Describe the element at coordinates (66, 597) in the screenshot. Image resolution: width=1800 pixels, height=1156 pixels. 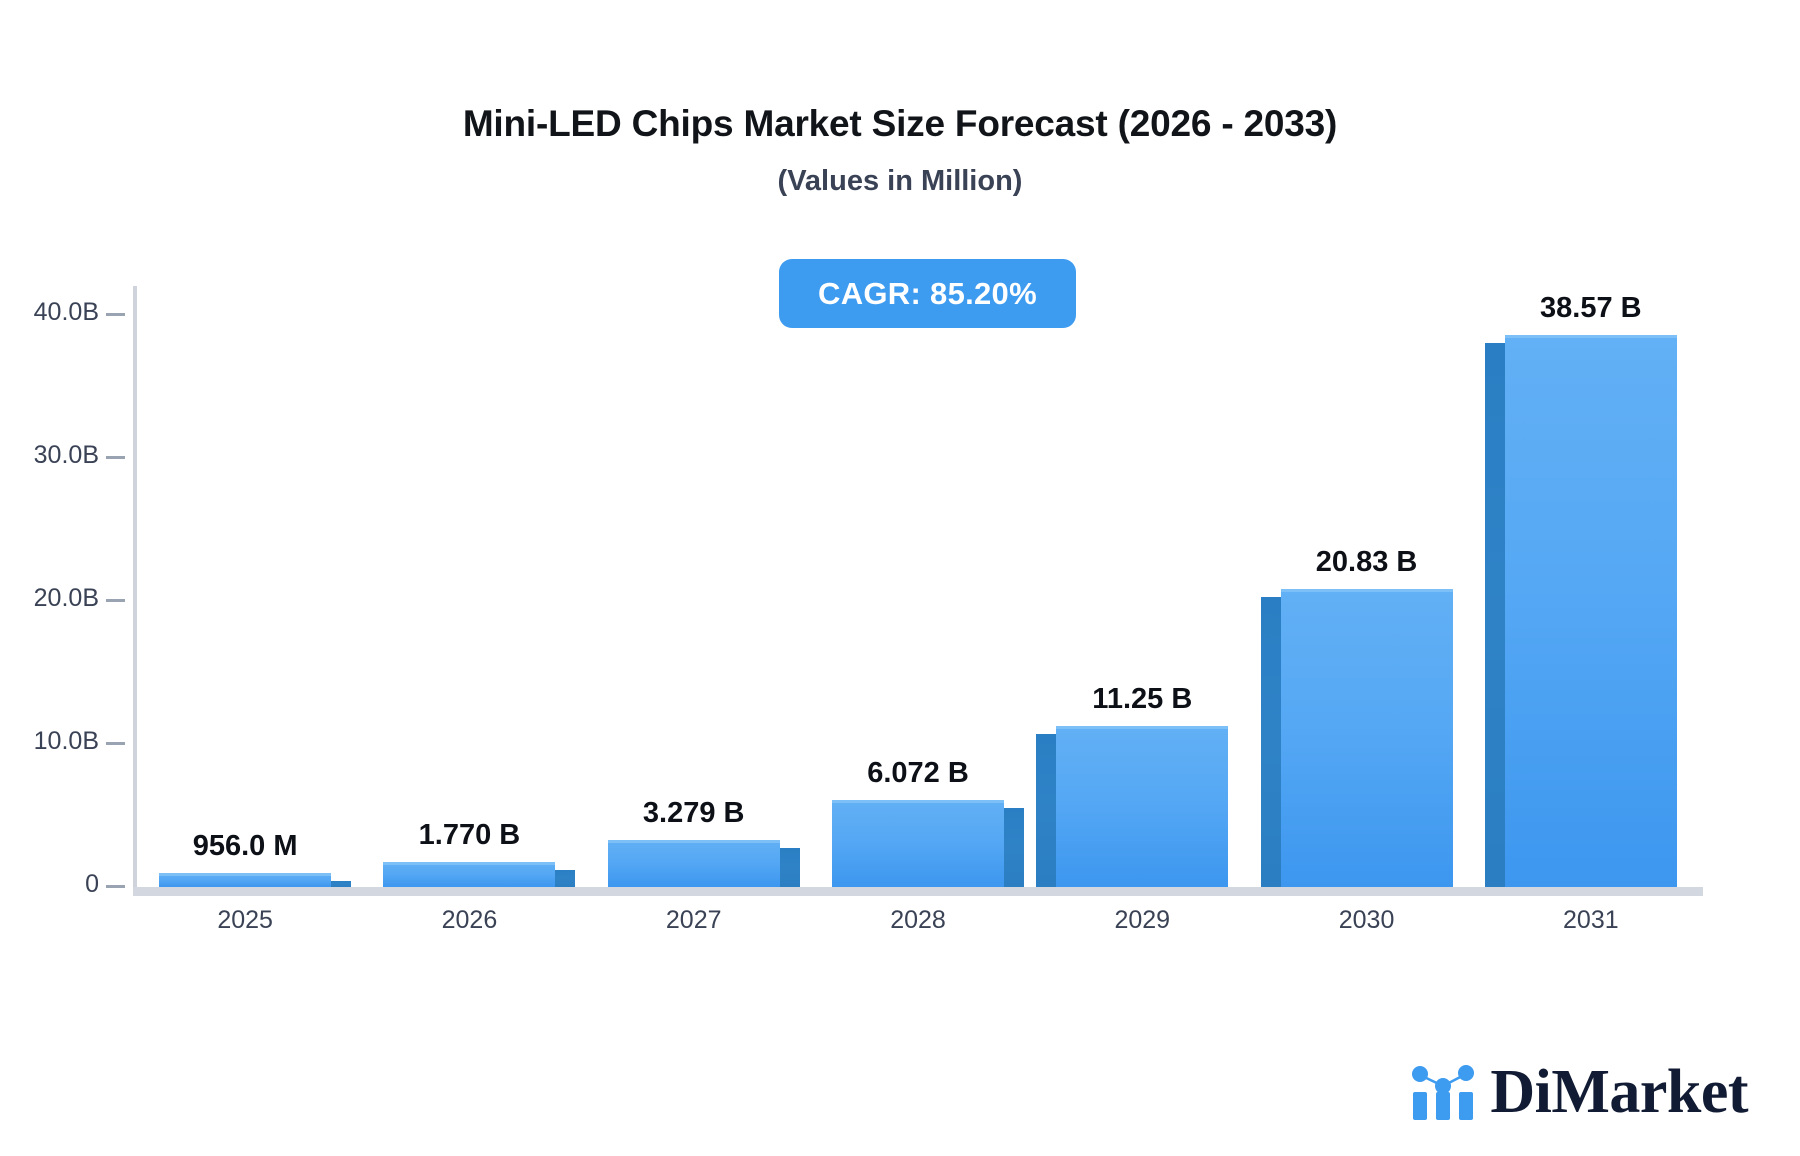
I see `y-axis-tick-label: 20.0B` at that location.